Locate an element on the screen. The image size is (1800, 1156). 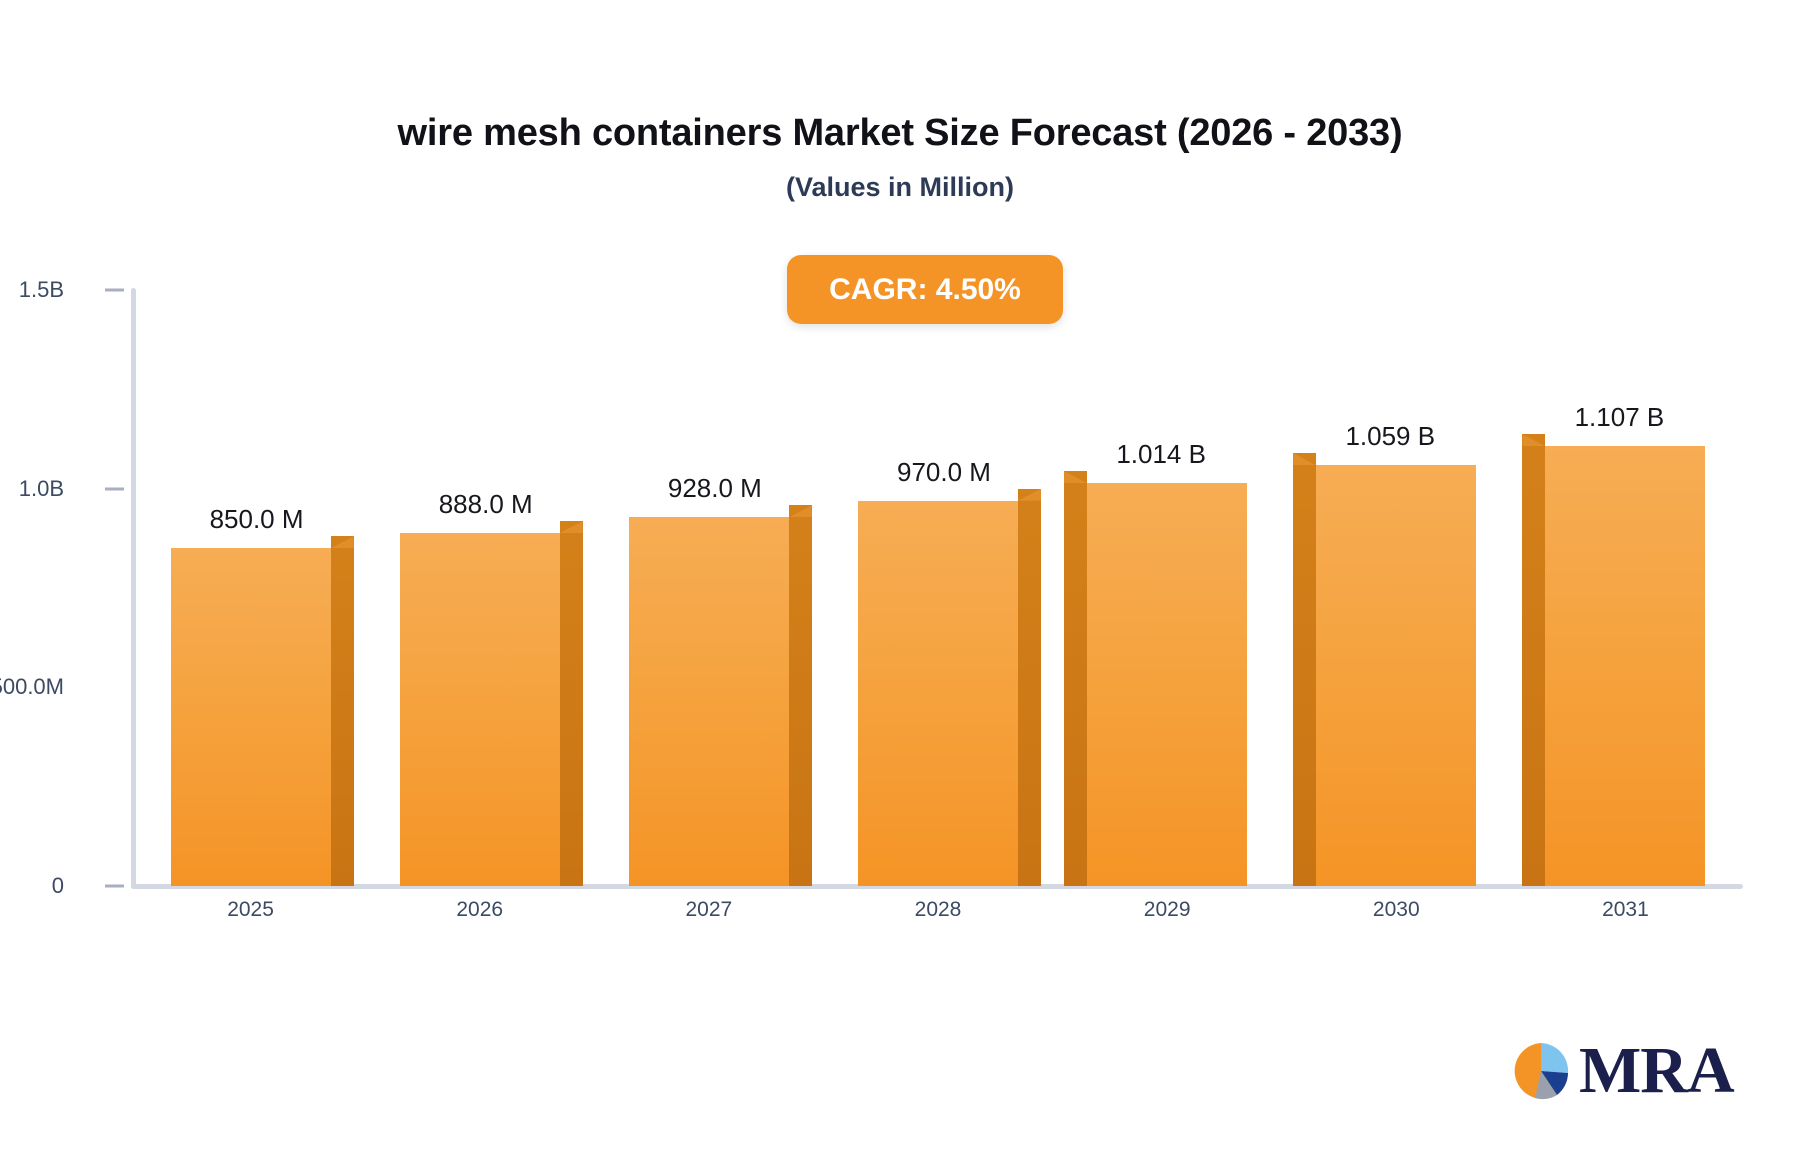
bar-value-label: 888.0 M is located at coordinates (485, 504).